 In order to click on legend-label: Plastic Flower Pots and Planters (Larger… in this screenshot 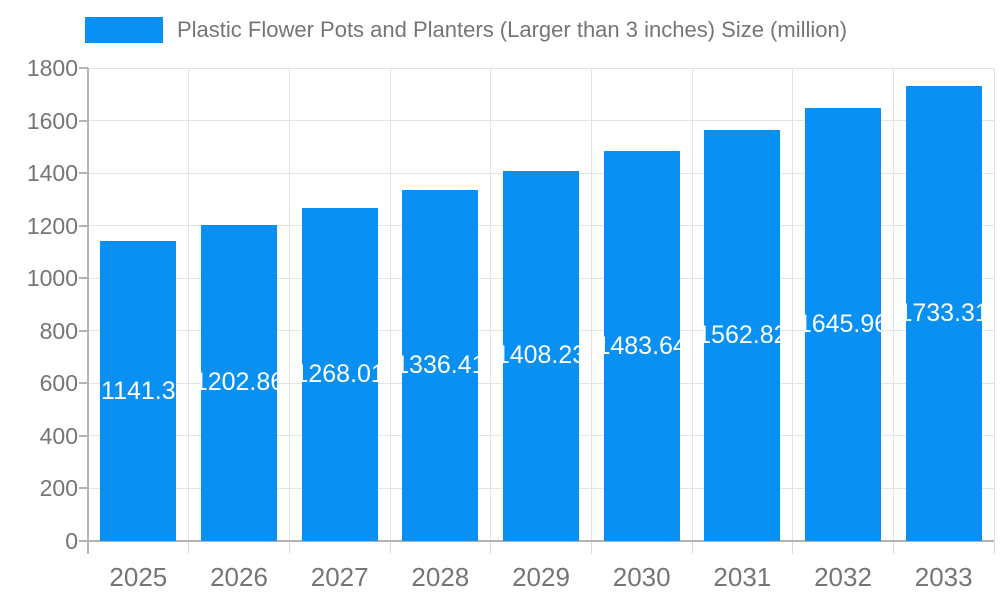, I will do `click(512, 29)`.